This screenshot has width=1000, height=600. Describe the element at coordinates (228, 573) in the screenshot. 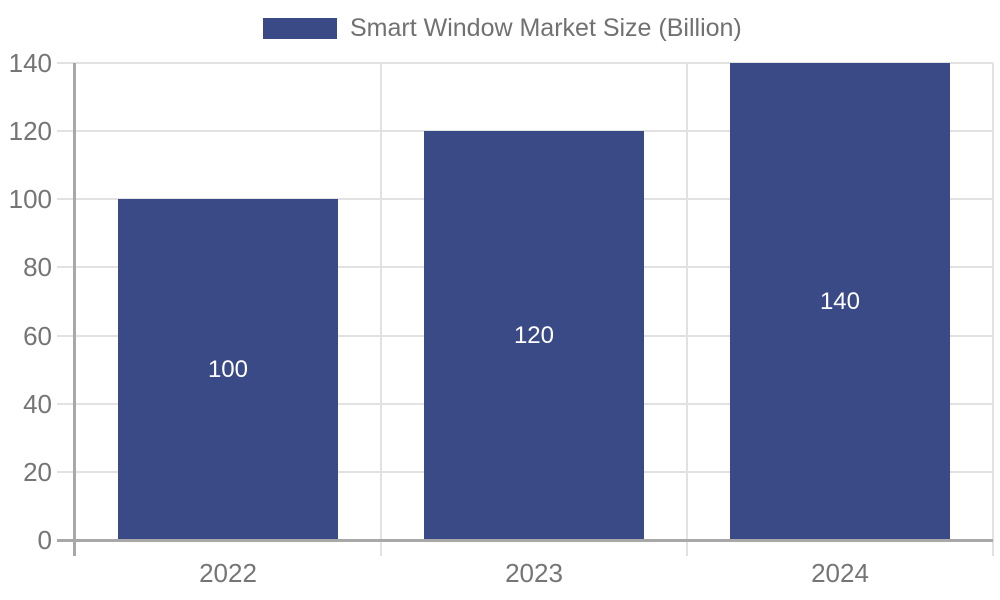

I see `x-tick-label: 2022` at that location.